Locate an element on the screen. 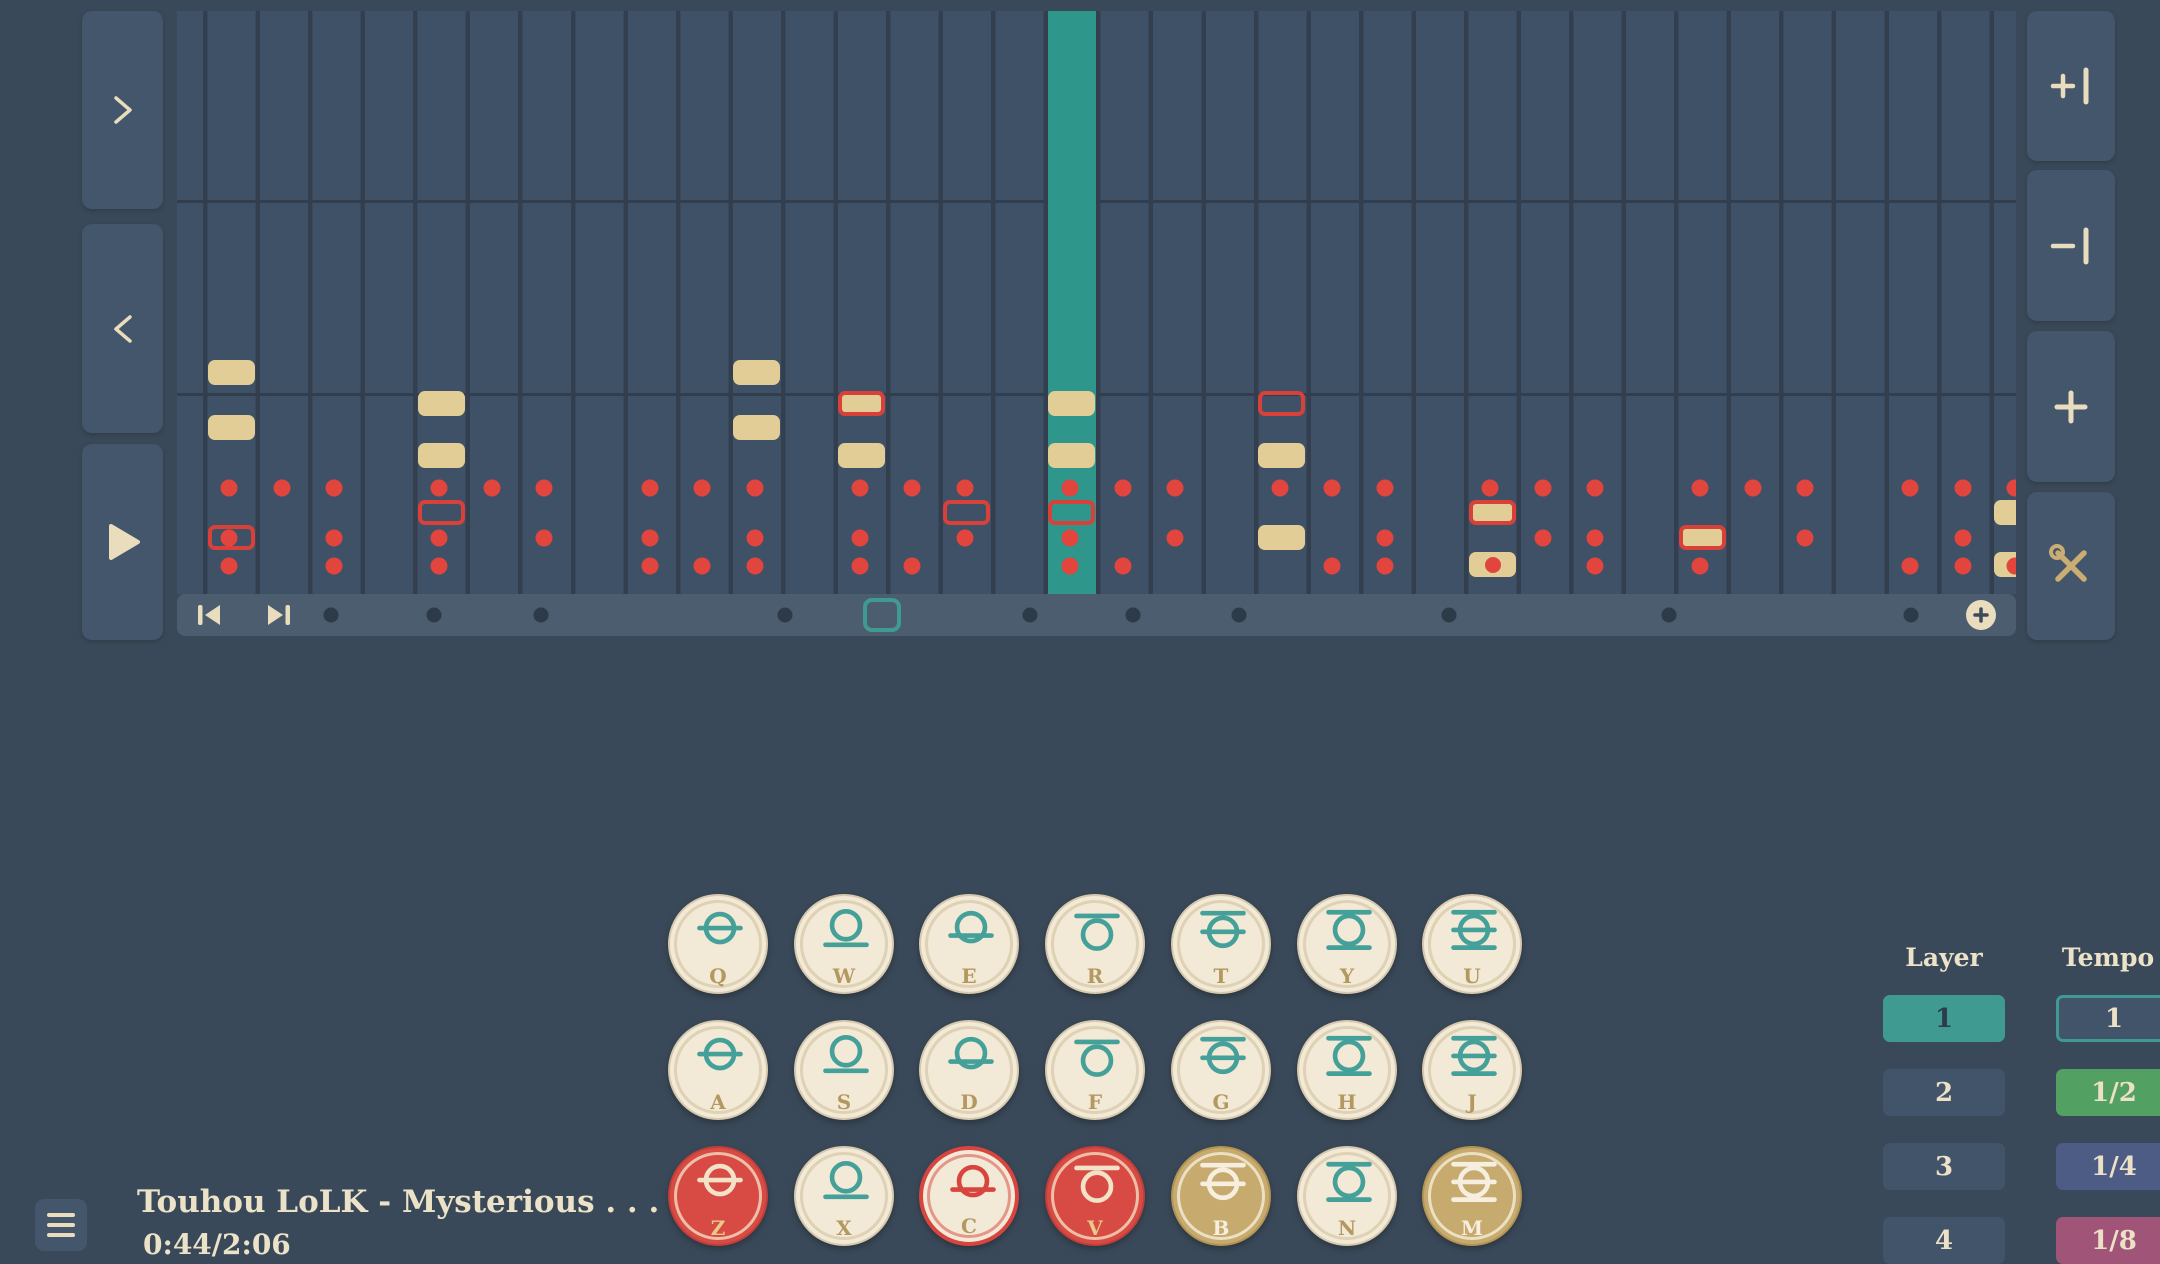 The image size is (2160, 1264). key-B: B is located at coordinates (1221, 1196).